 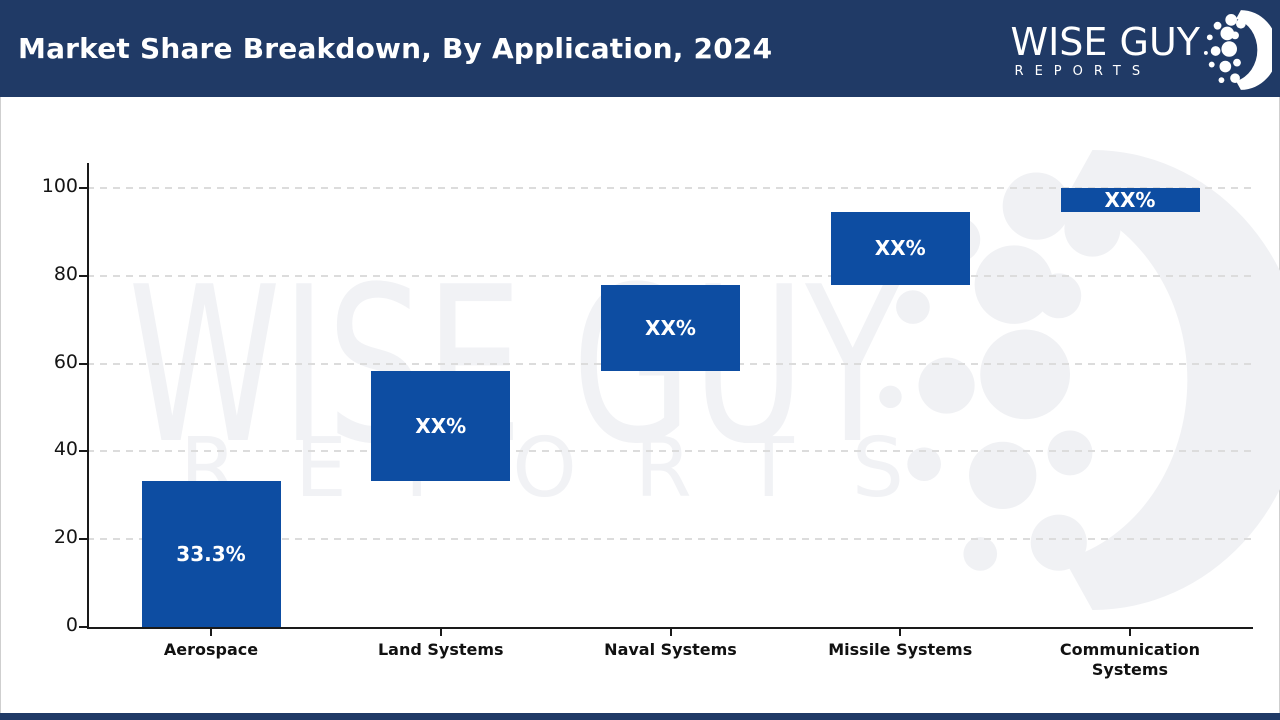 I want to click on watermark-subtext: REPORTS, so click(x=571, y=468).